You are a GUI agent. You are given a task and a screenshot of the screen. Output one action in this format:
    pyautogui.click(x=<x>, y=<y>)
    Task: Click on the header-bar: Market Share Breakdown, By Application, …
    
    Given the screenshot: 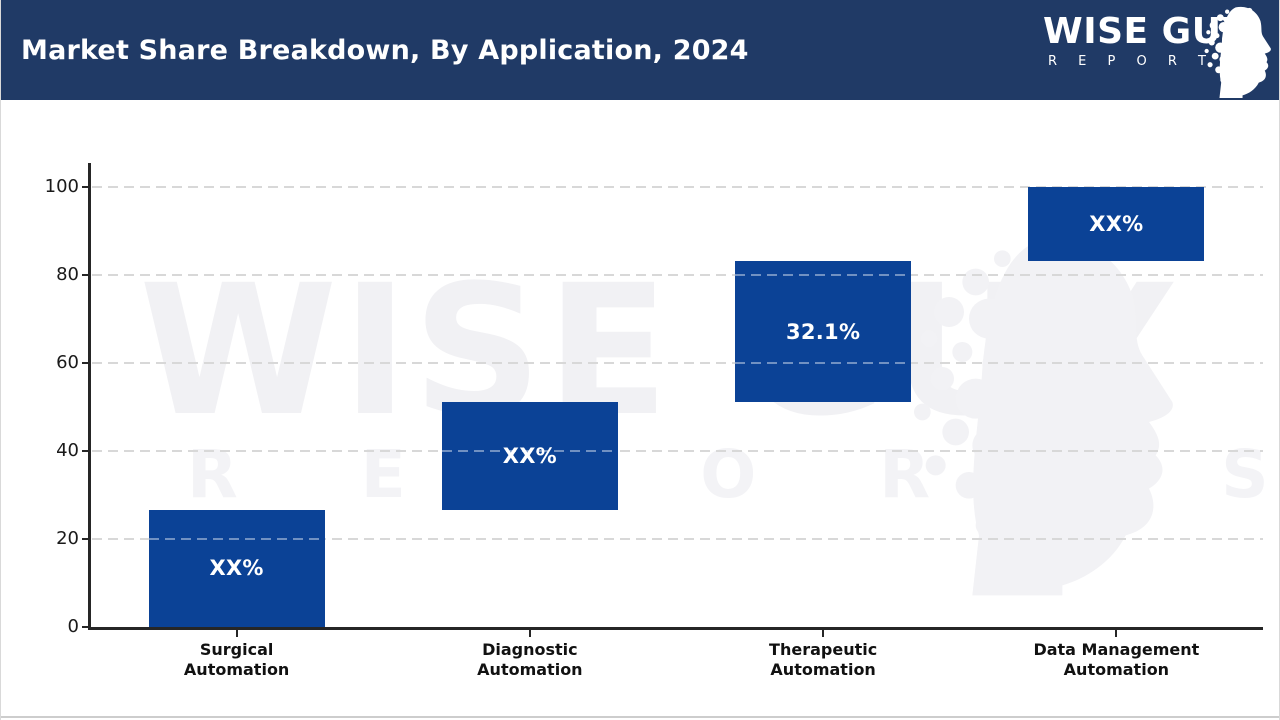 What is the action you would take?
    pyautogui.click(x=640, y=50)
    